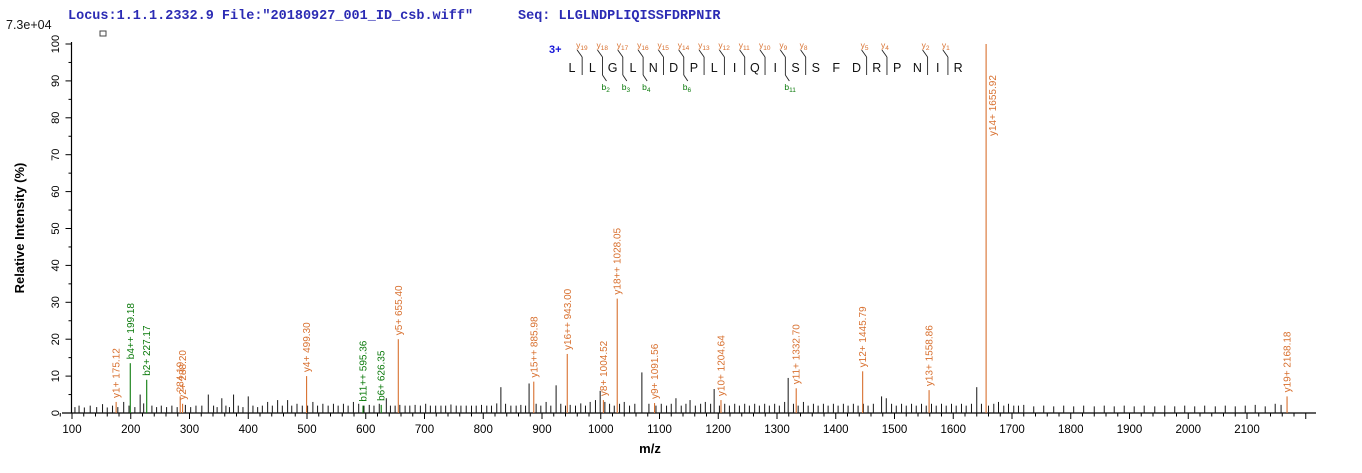  I want to click on y-ion-label: y18, so click(602, 46).